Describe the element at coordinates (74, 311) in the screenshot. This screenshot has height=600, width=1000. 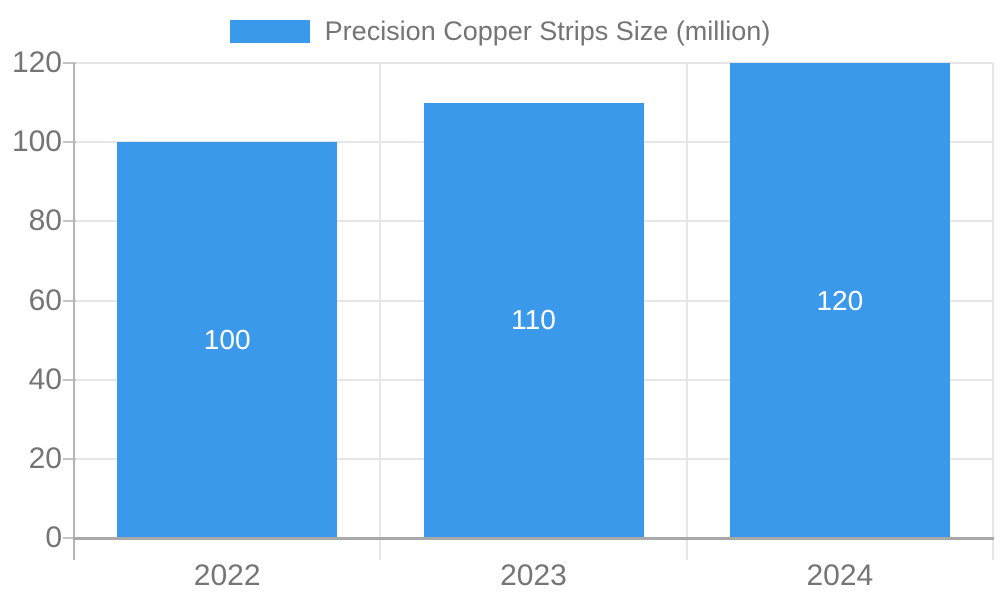
I see `y-axis-line` at that location.